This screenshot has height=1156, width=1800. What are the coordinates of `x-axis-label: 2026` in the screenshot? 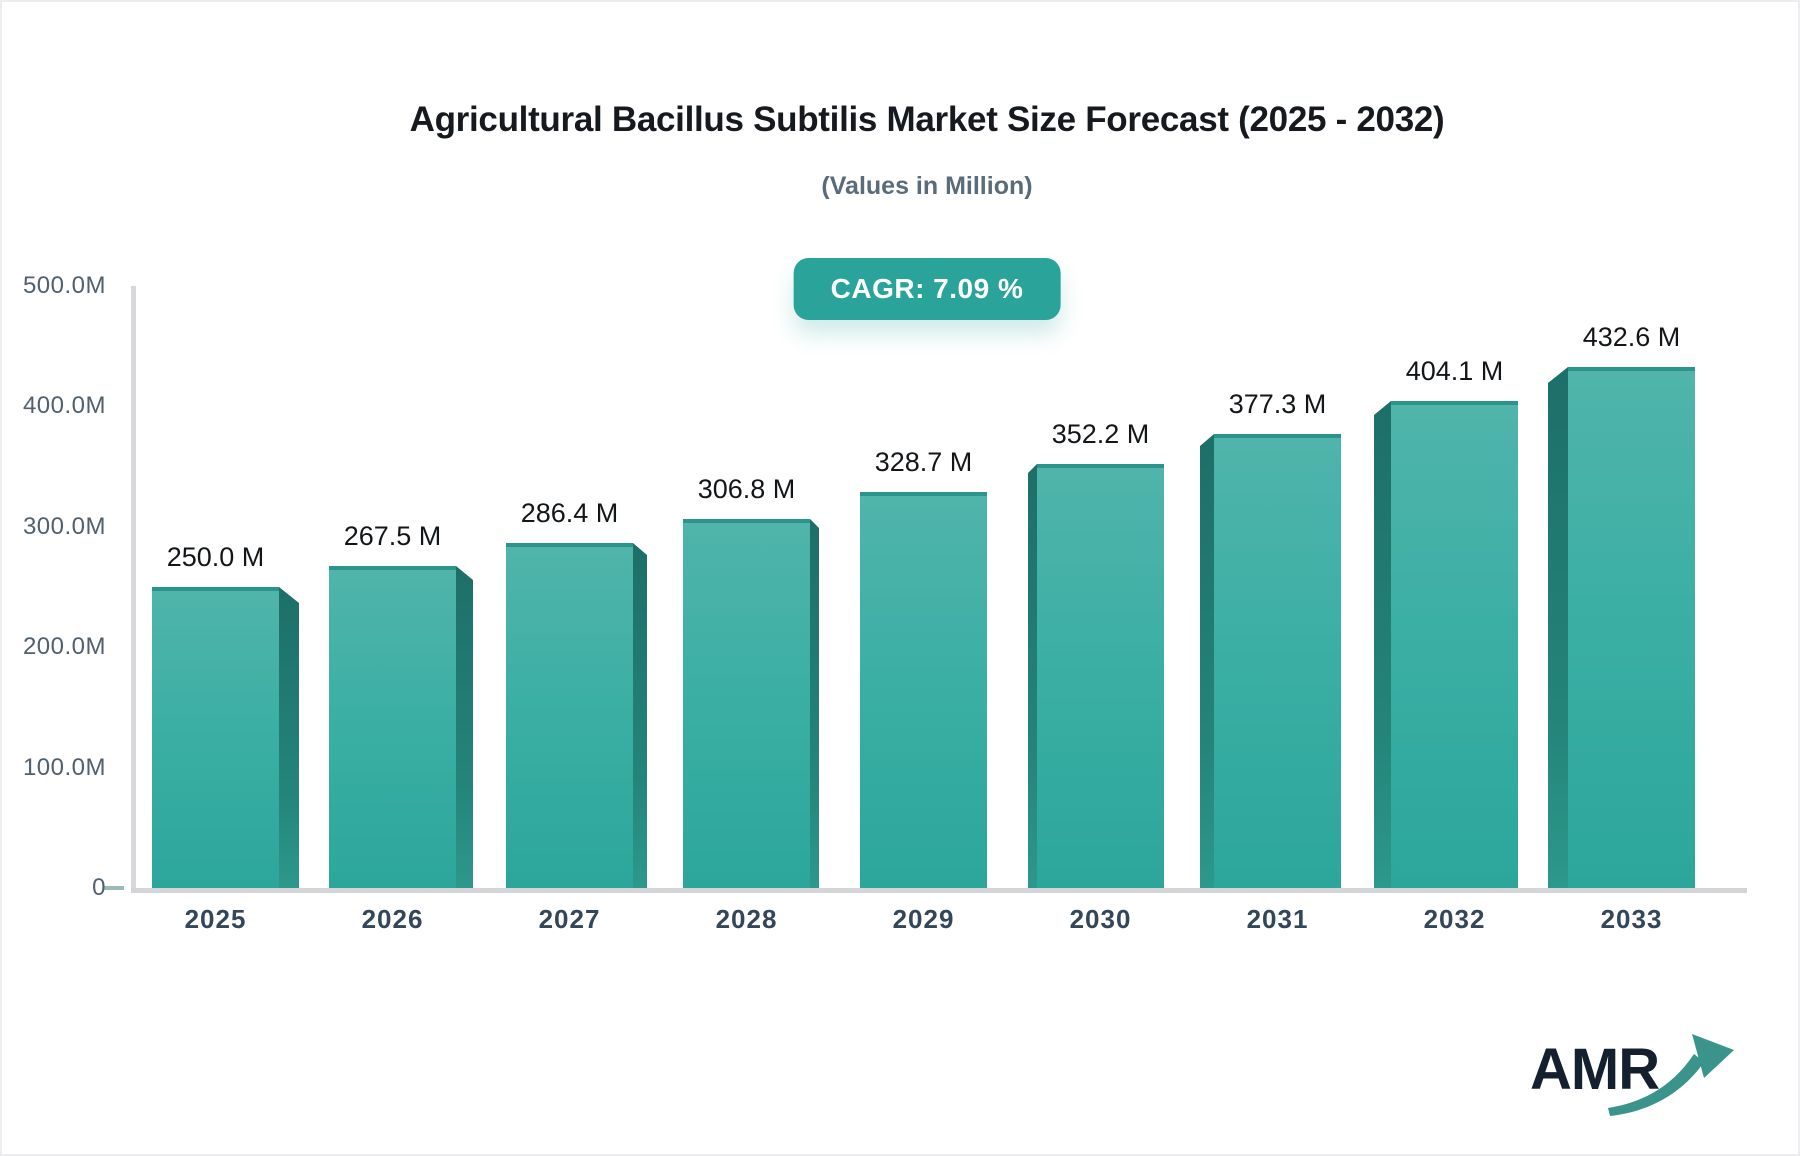 It's located at (392, 919).